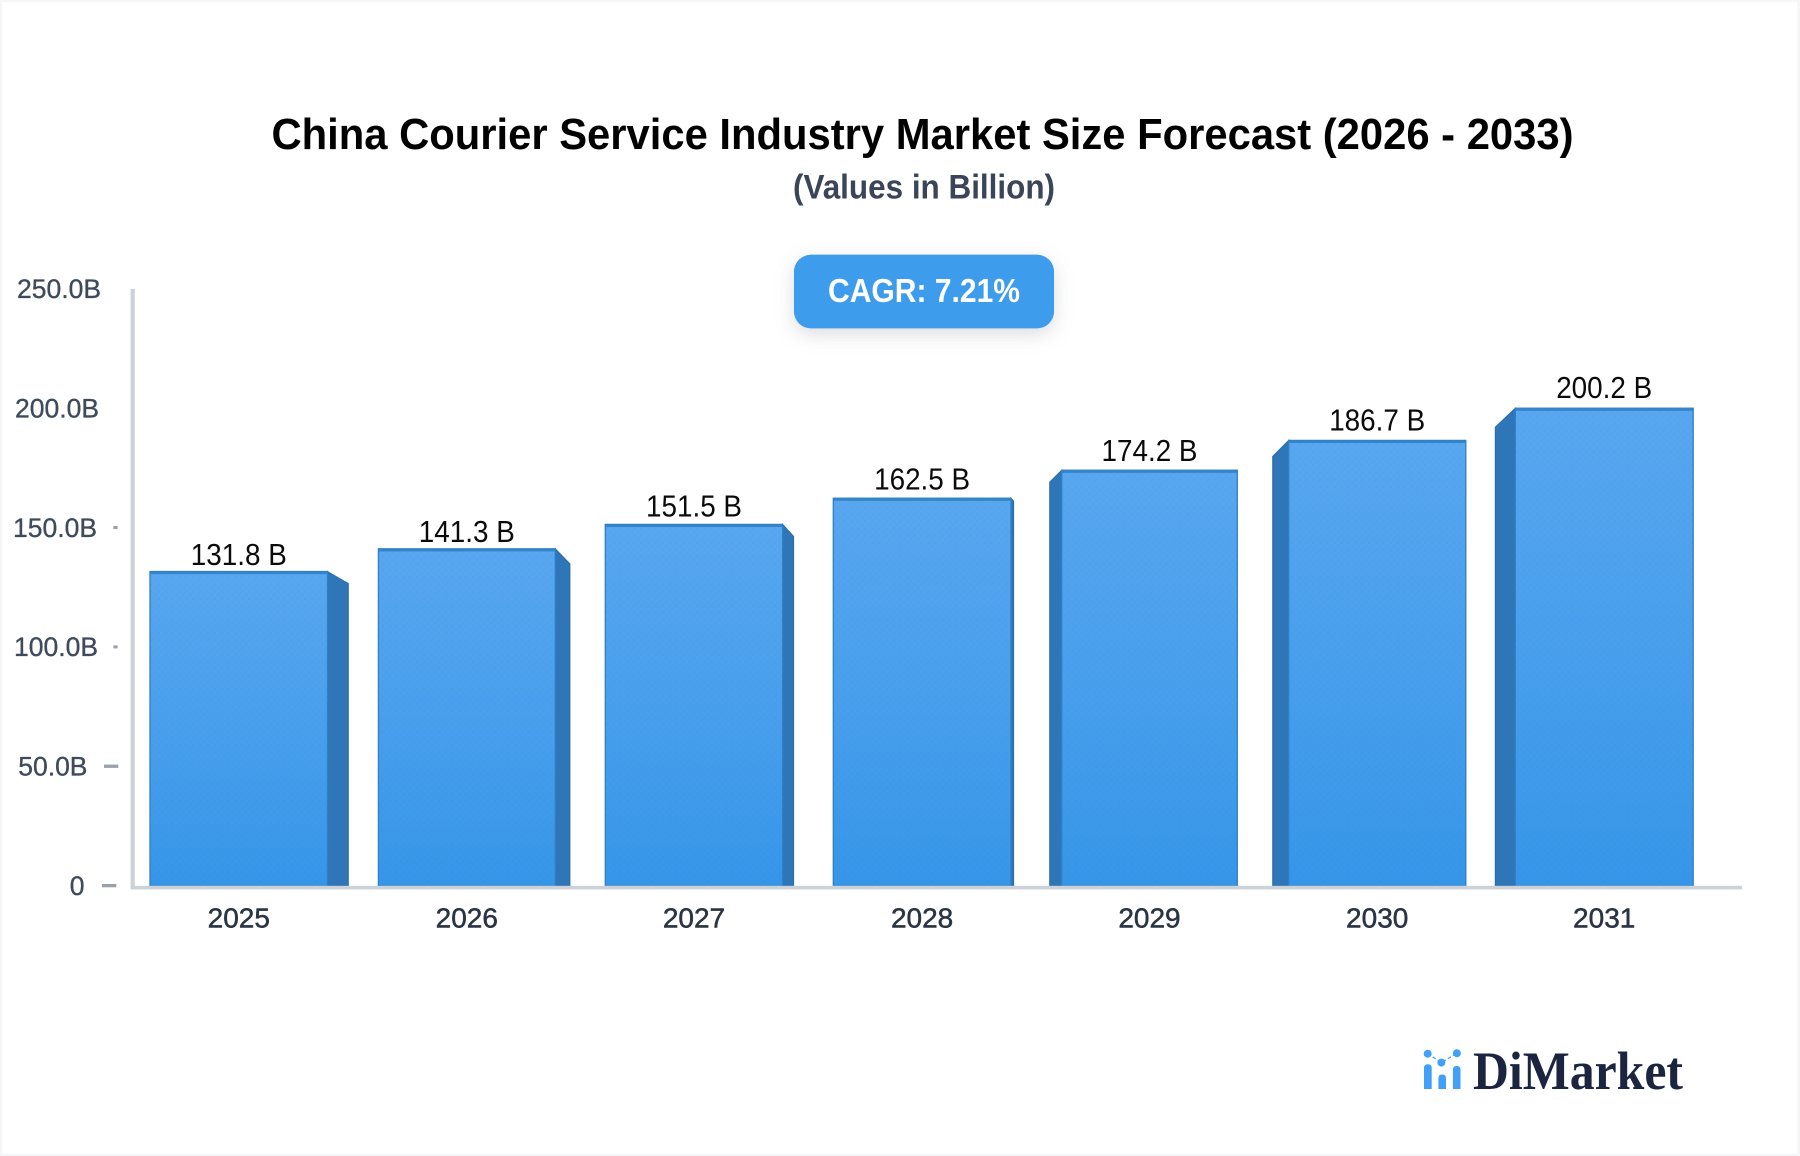 The height and width of the screenshot is (1156, 1800). I want to click on svg-text: 2030, so click(1377, 918).